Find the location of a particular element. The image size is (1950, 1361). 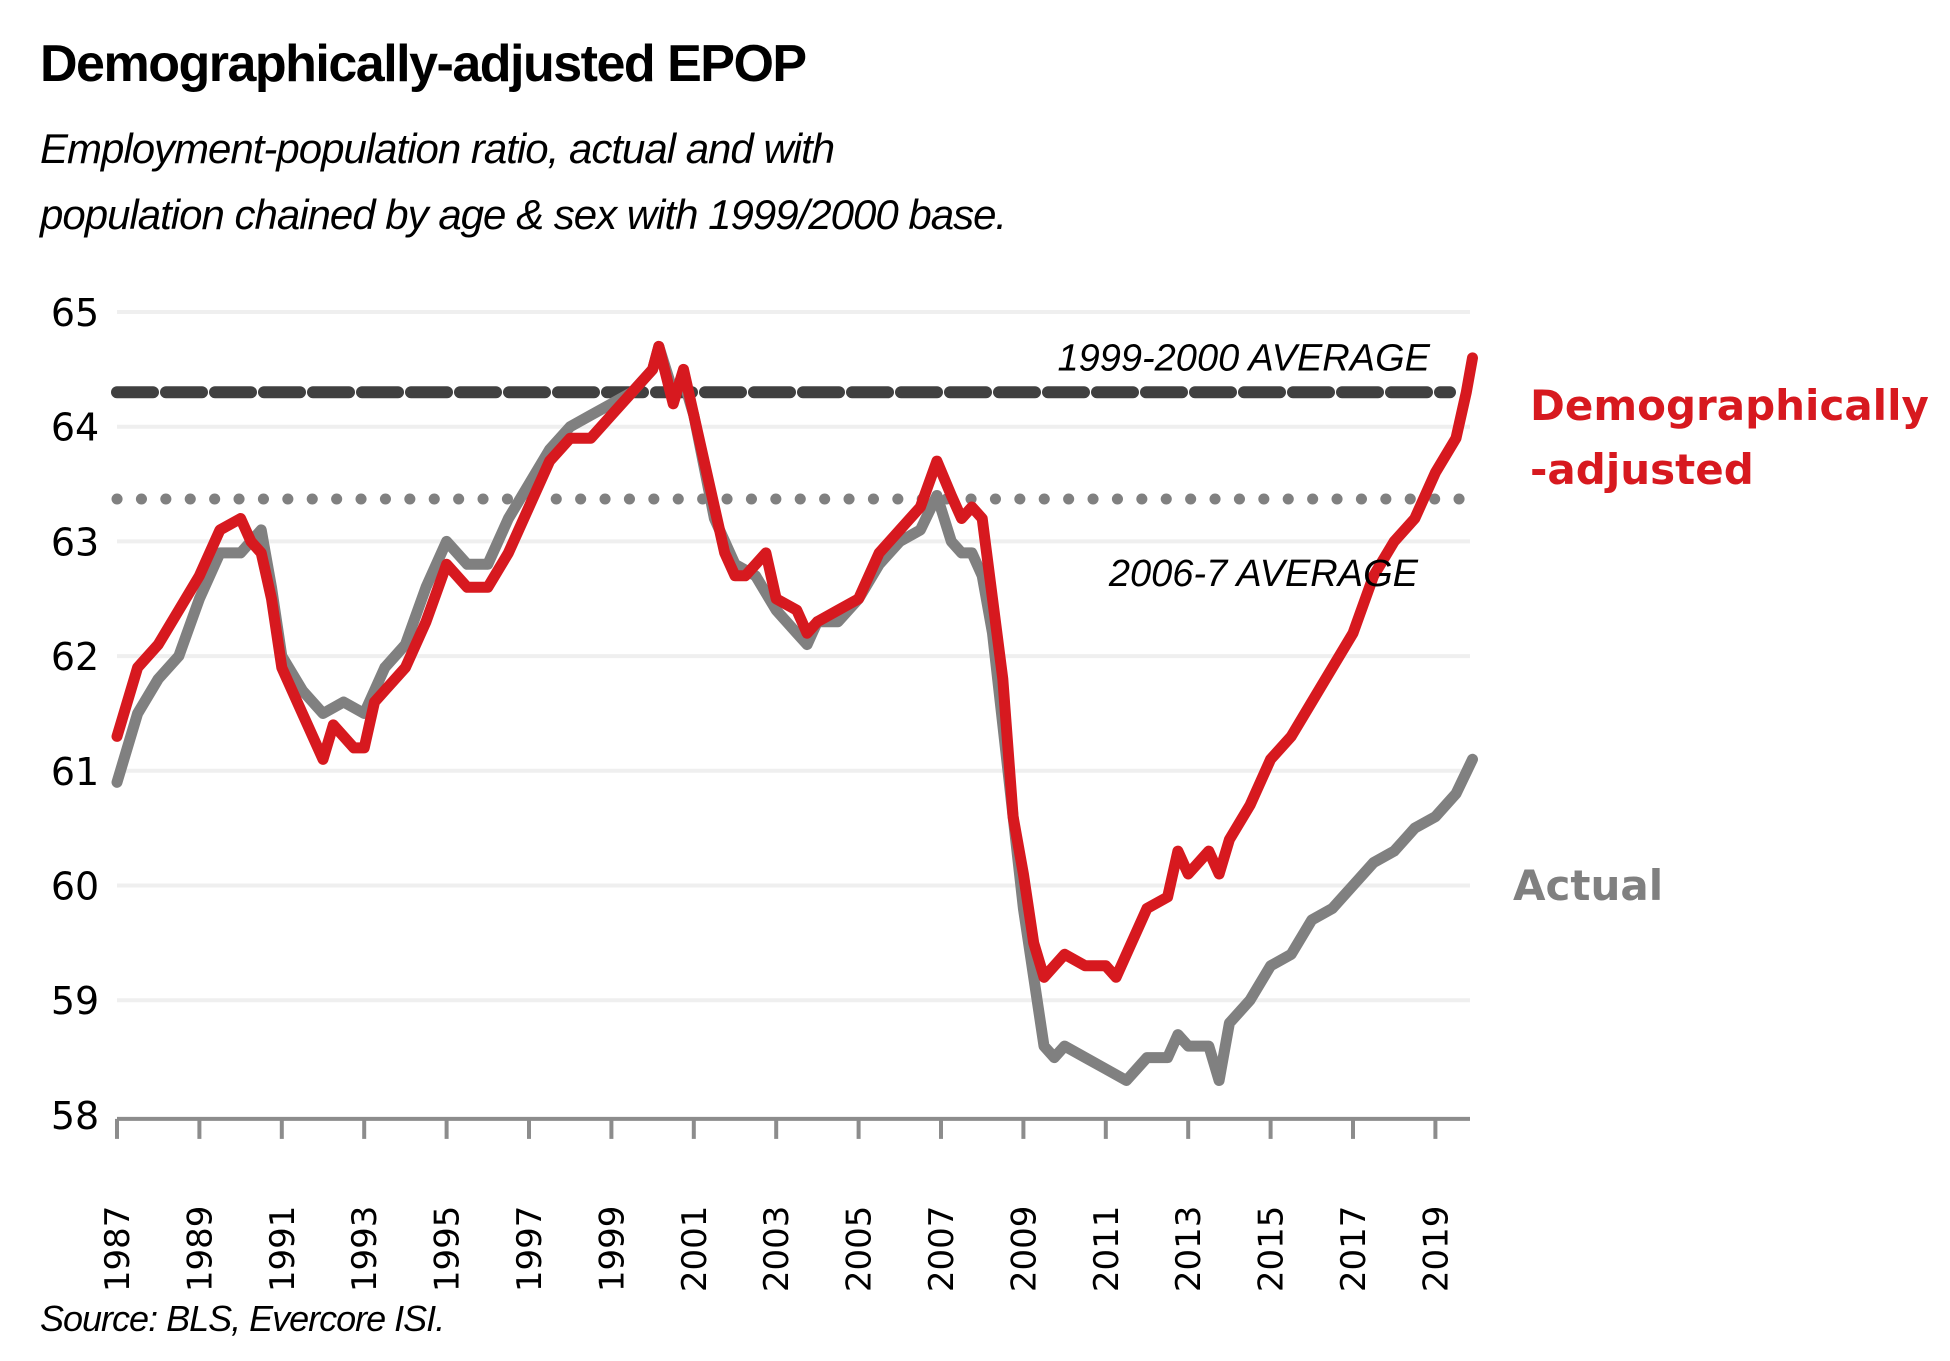

x-tick-label: 2015 is located at coordinates (1272, 1249).